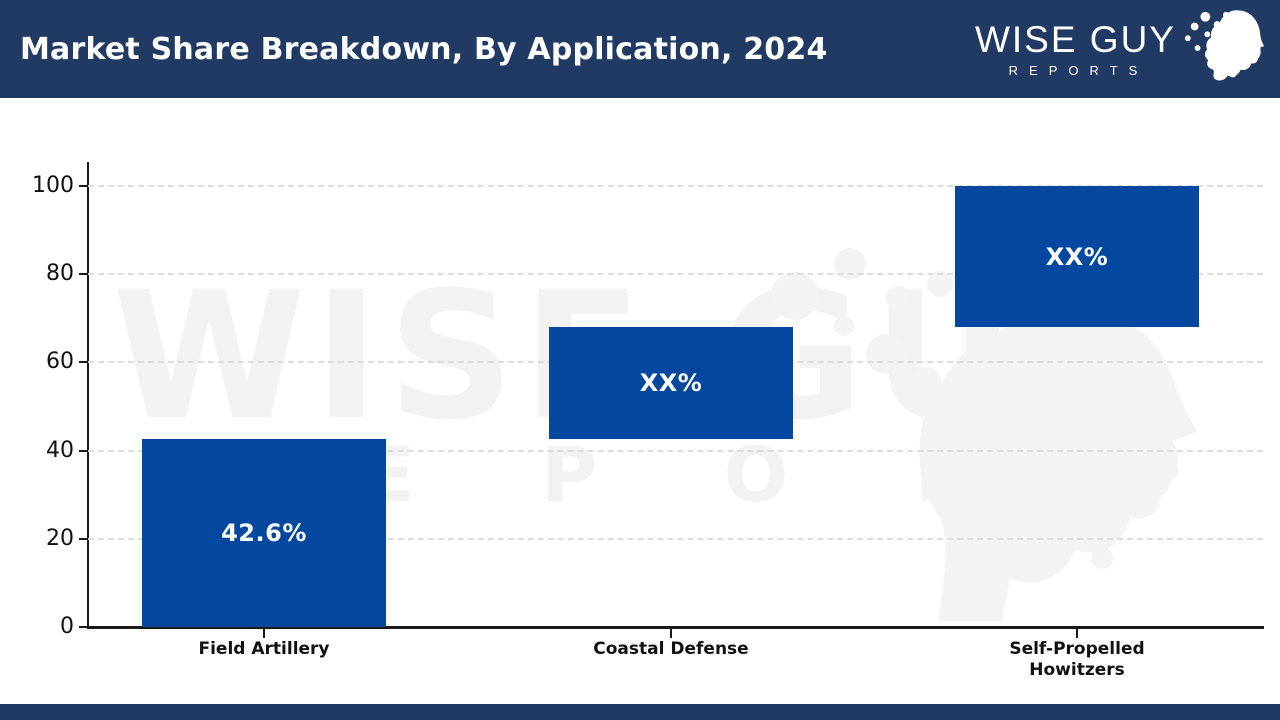  What do you see at coordinates (264, 649) in the screenshot?
I see `x-category-label: Field Artillery` at bounding box center [264, 649].